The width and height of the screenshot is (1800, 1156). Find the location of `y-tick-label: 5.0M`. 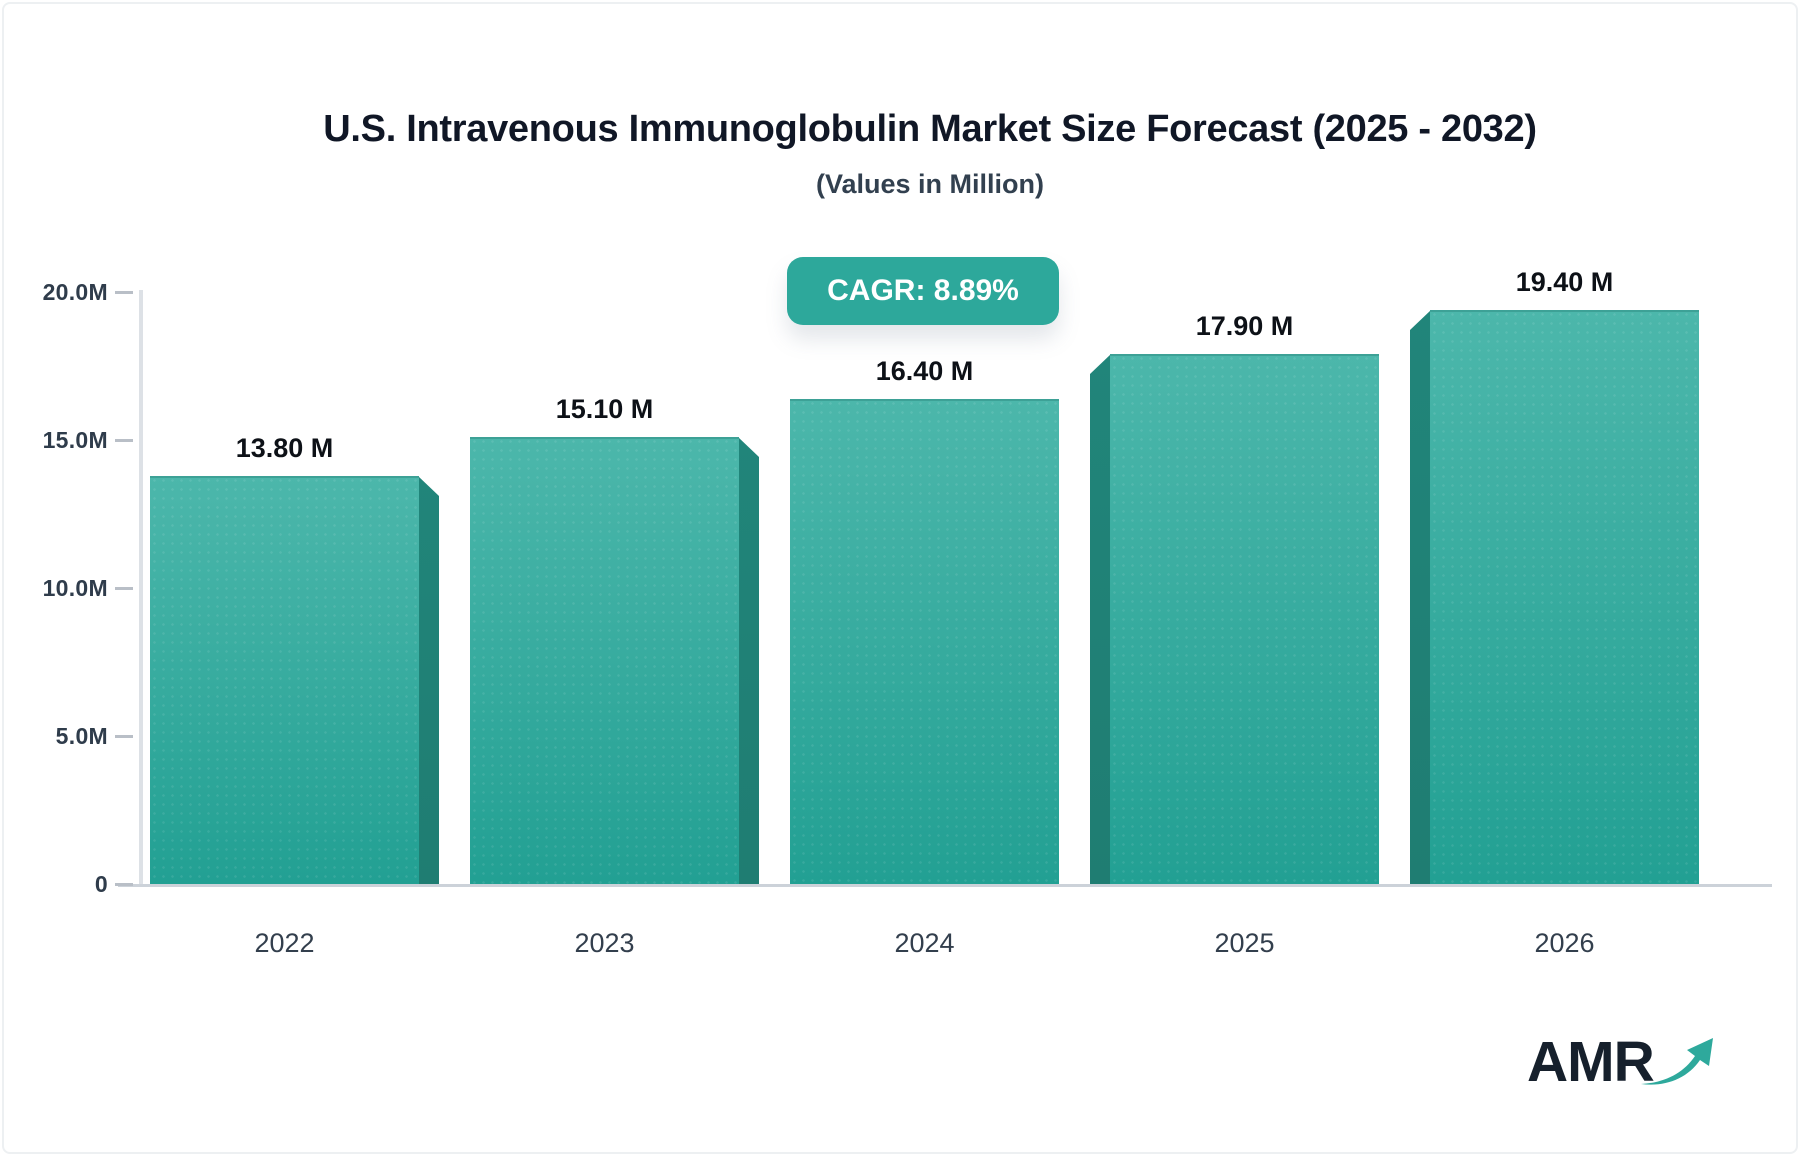

y-tick-label: 5.0M is located at coordinates (81, 736).